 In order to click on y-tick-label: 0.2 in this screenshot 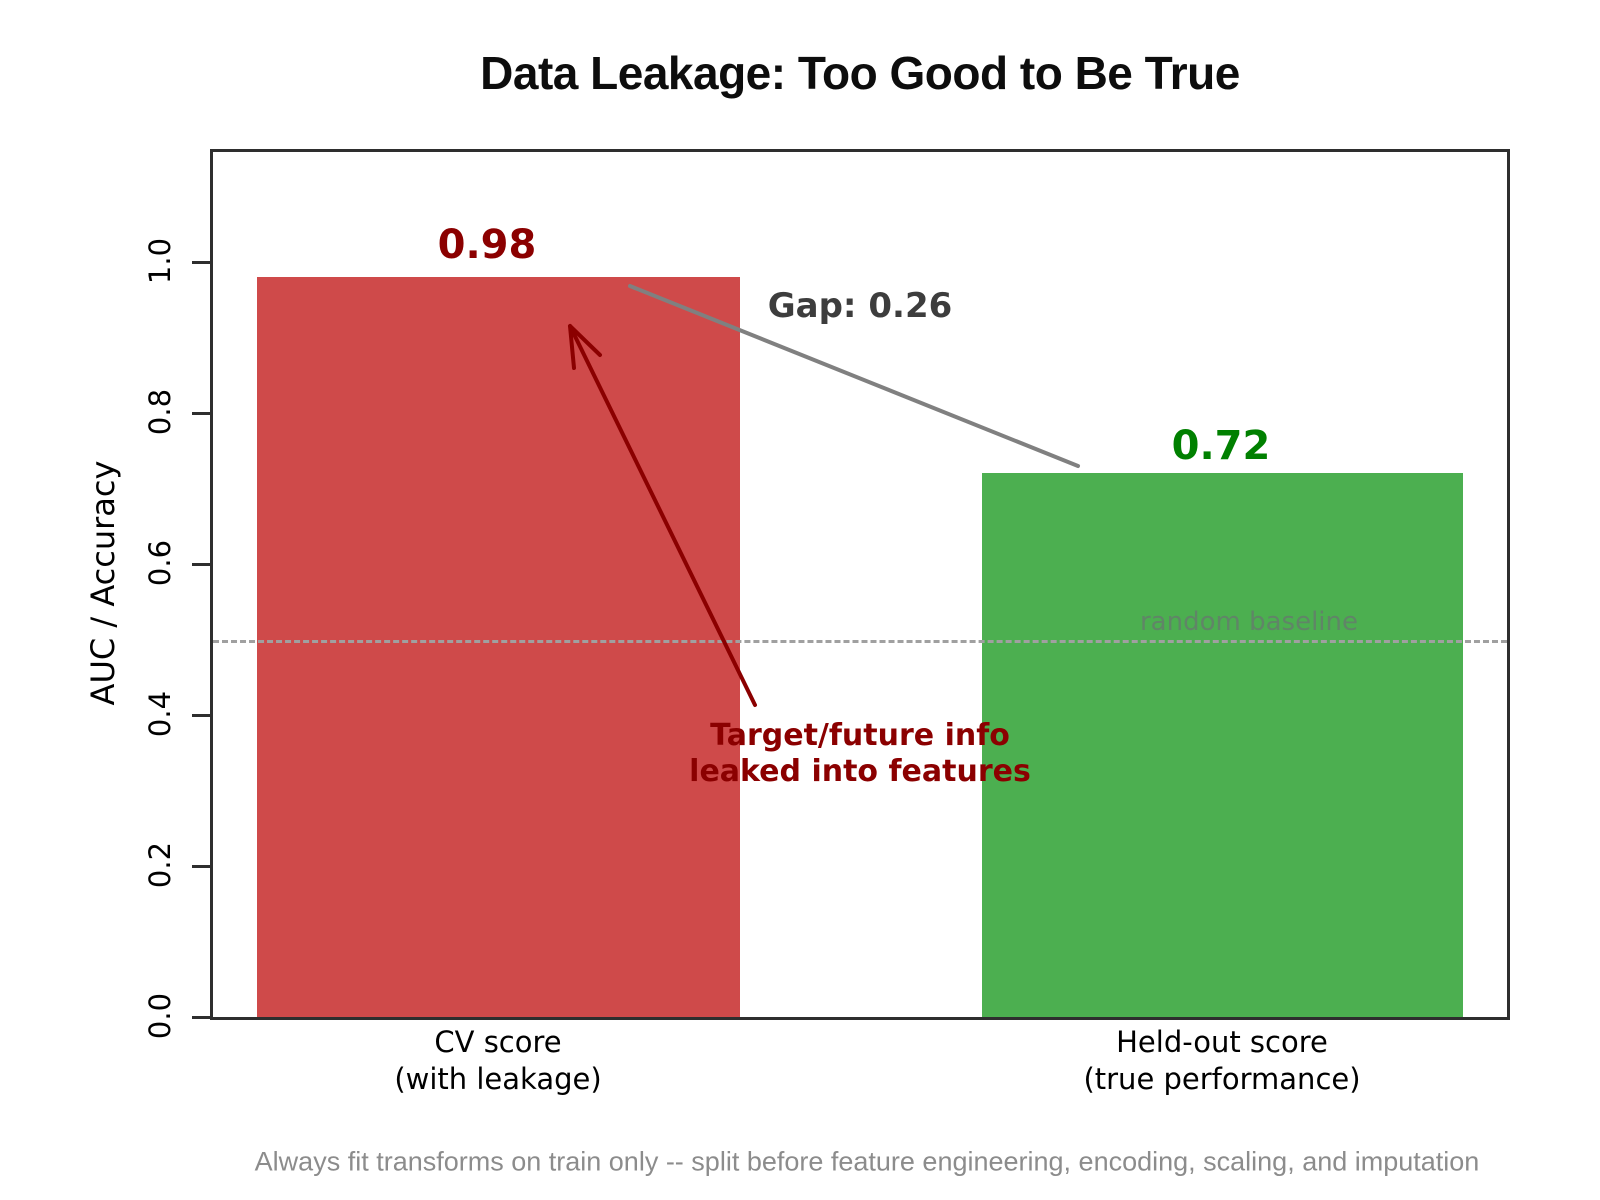, I will do `click(160, 865)`.